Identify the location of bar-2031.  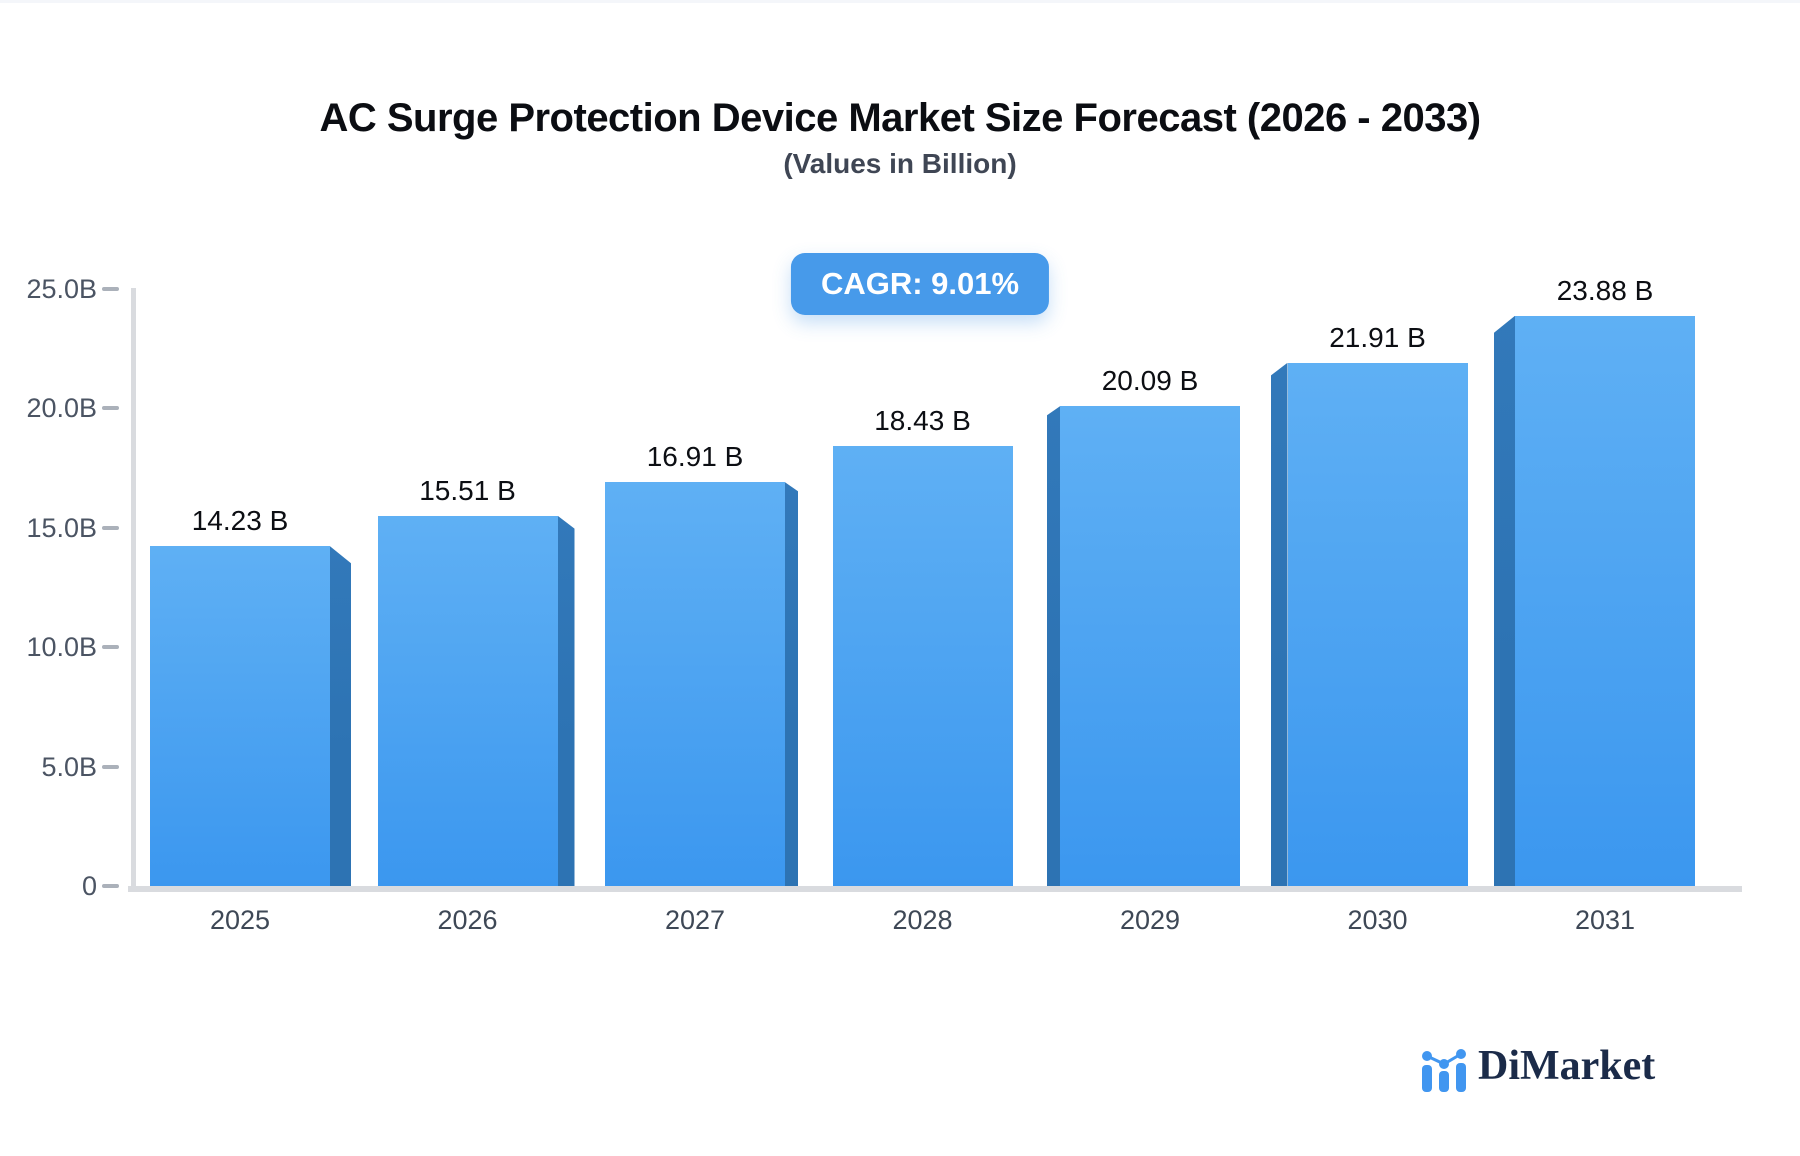
(1605, 600).